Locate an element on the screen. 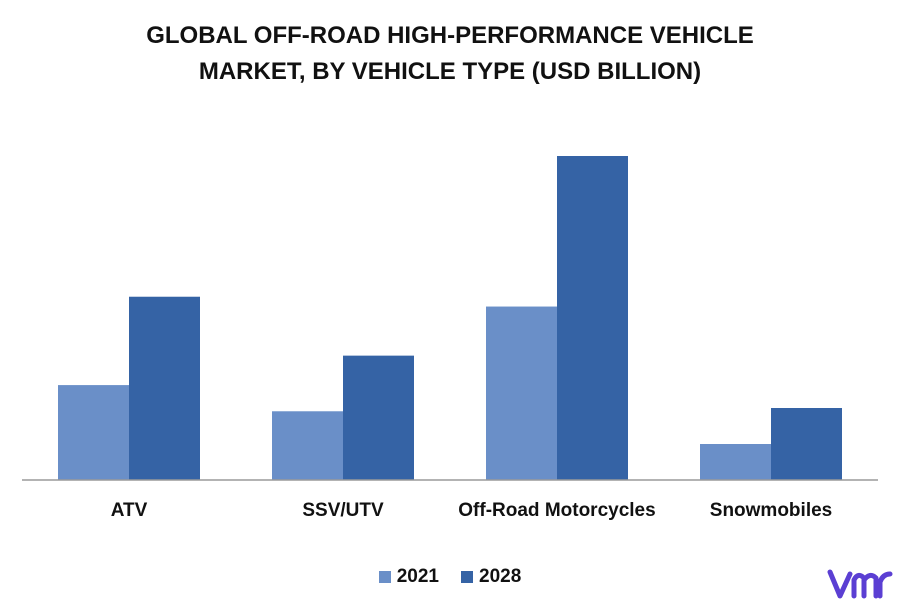 The height and width of the screenshot is (612, 900). bar-2021-snowmobiles is located at coordinates (735, 462).